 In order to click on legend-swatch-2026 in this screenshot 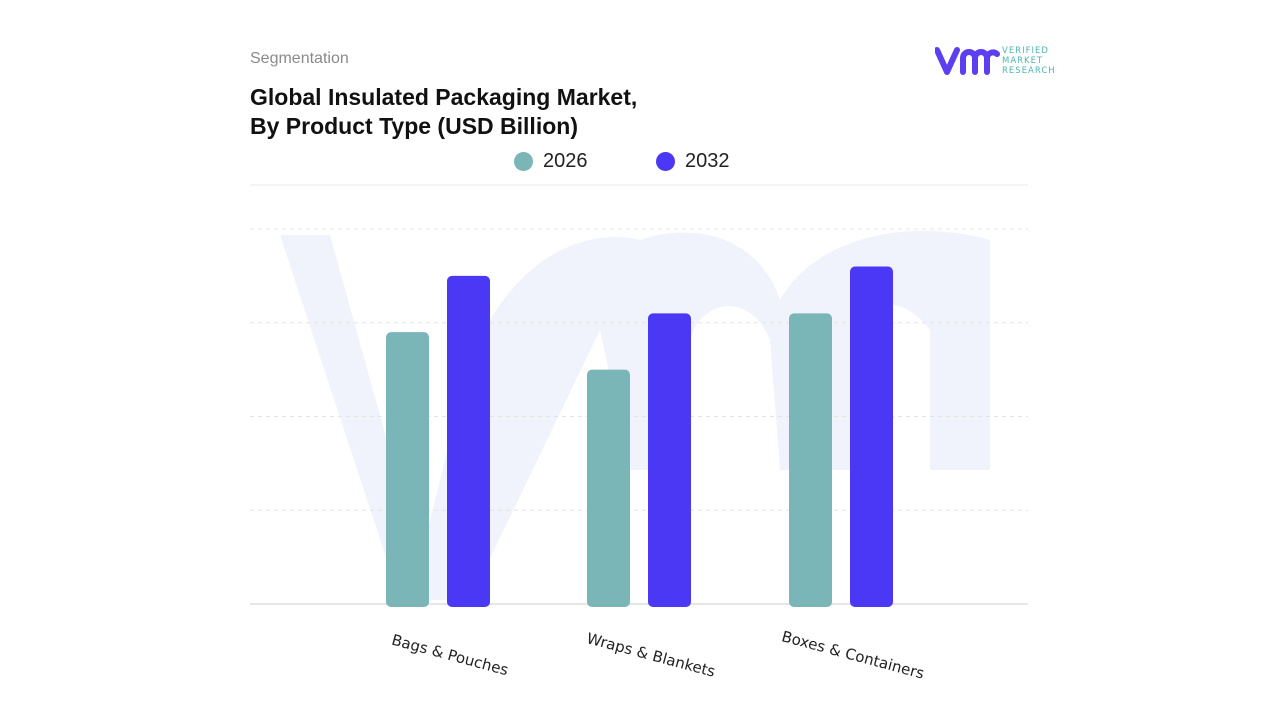, I will do `click(523, 161)`.